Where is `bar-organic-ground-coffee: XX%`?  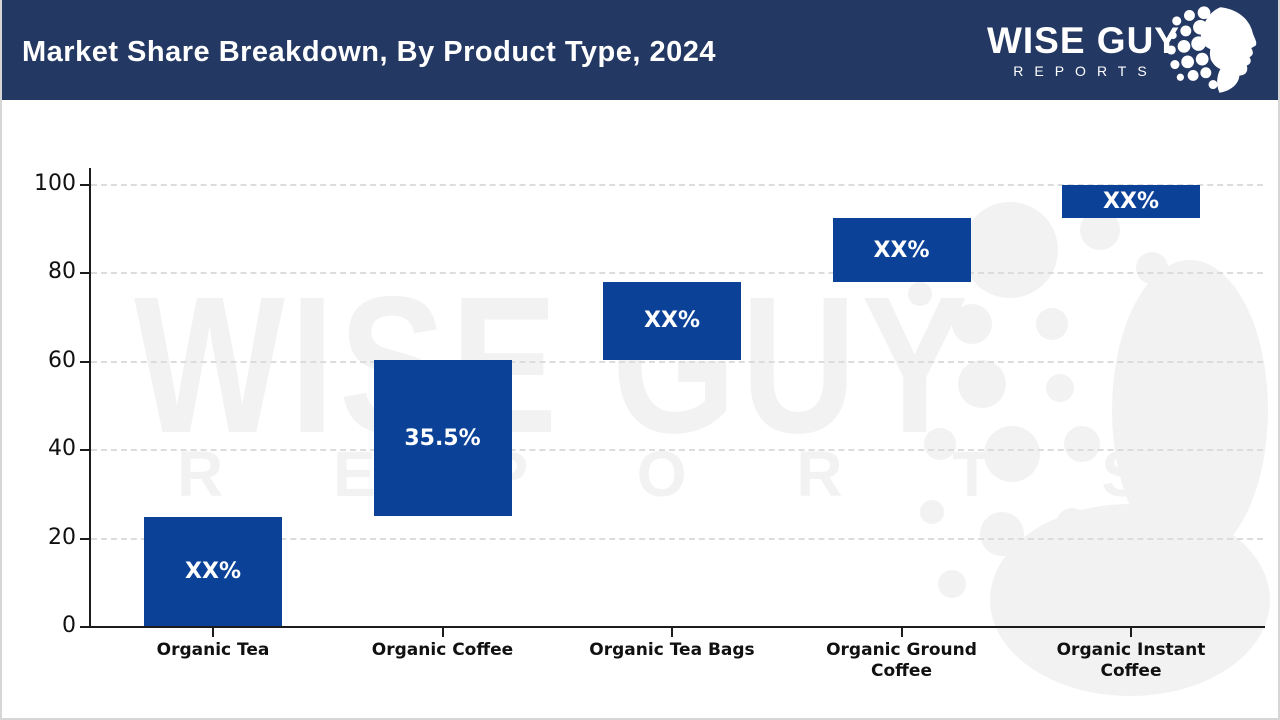
bar-organic-ground-coffee: XX% is located at coordinates (901, 250).